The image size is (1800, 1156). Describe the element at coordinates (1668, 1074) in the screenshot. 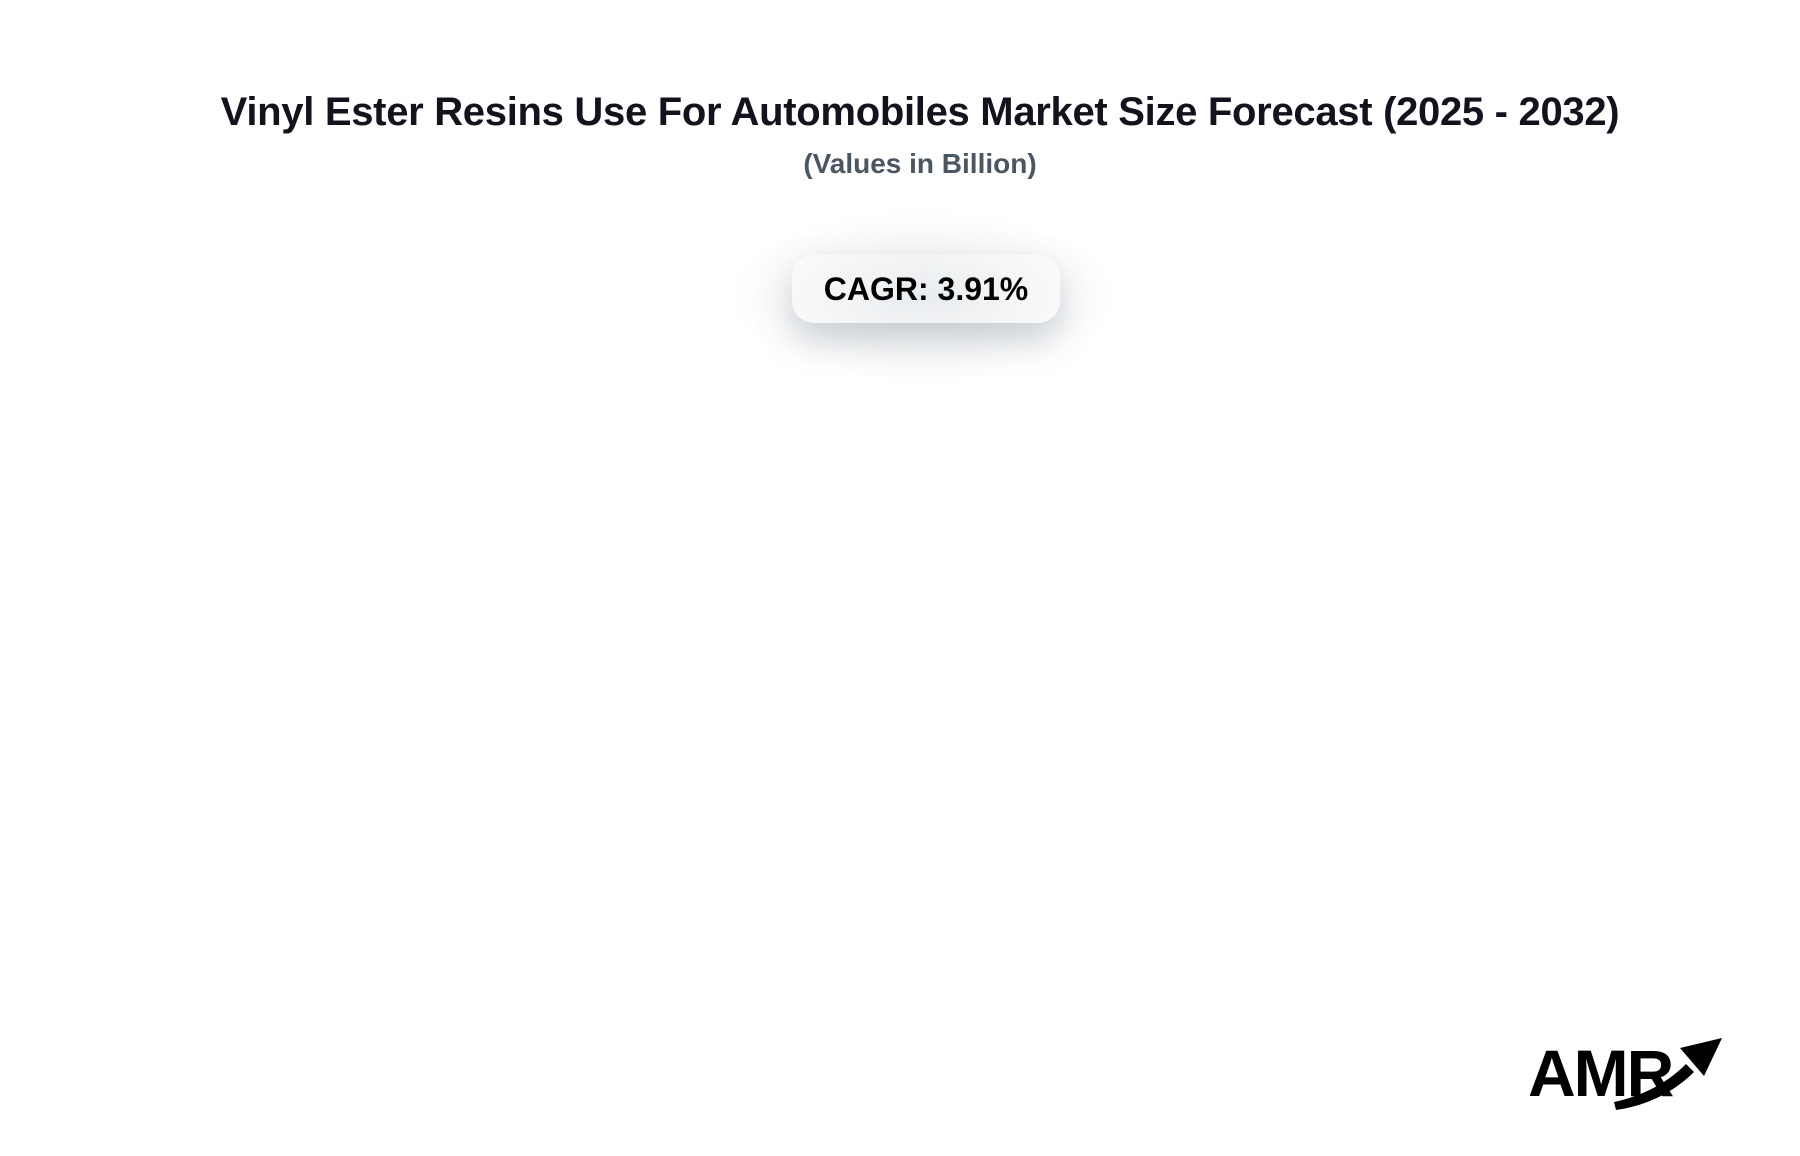

I see `growth-arrow-icon` at that location.